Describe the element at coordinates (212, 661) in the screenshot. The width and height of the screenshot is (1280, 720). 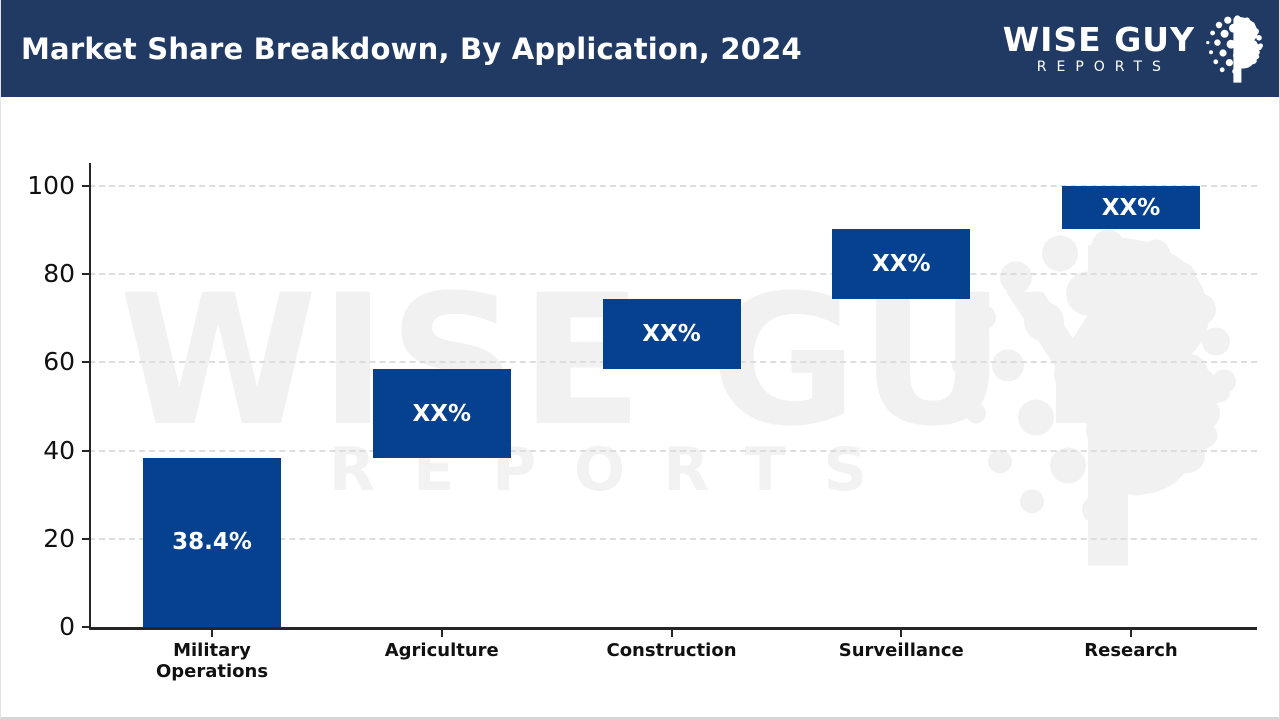
I see `x-category-label: Military Operations` at that location.